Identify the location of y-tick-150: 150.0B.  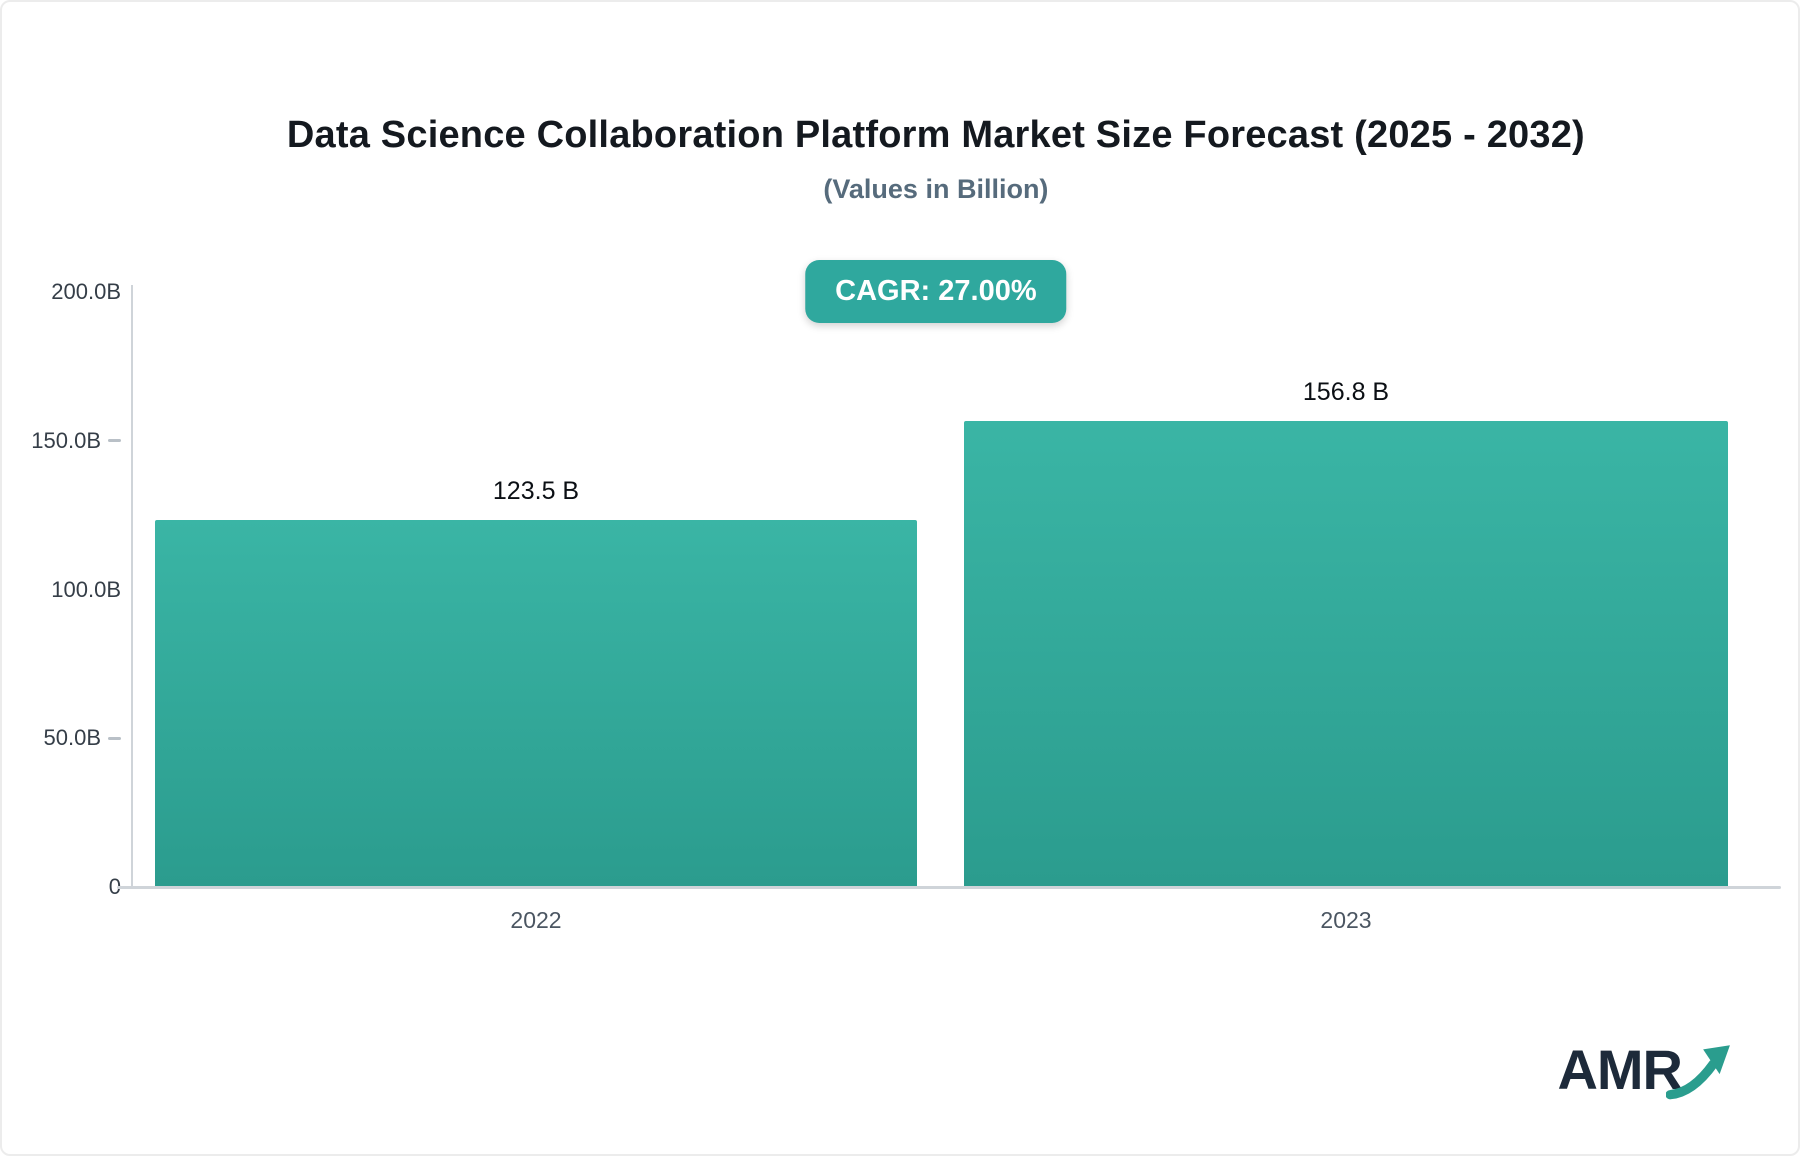
(66, 441).